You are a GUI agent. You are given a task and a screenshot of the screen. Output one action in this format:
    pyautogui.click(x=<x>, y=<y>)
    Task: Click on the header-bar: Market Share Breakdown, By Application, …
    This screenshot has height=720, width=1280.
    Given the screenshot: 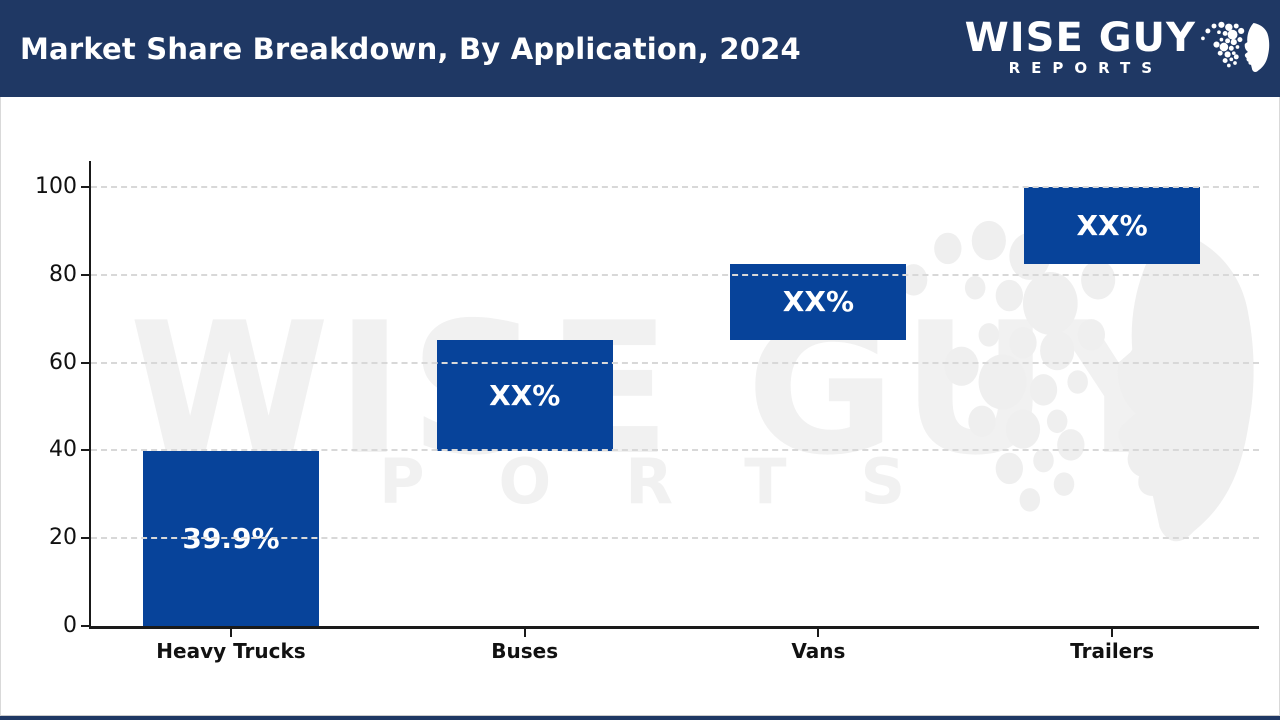 What is the action you would take?
    pyautogui.click(x=640, y=48)
    